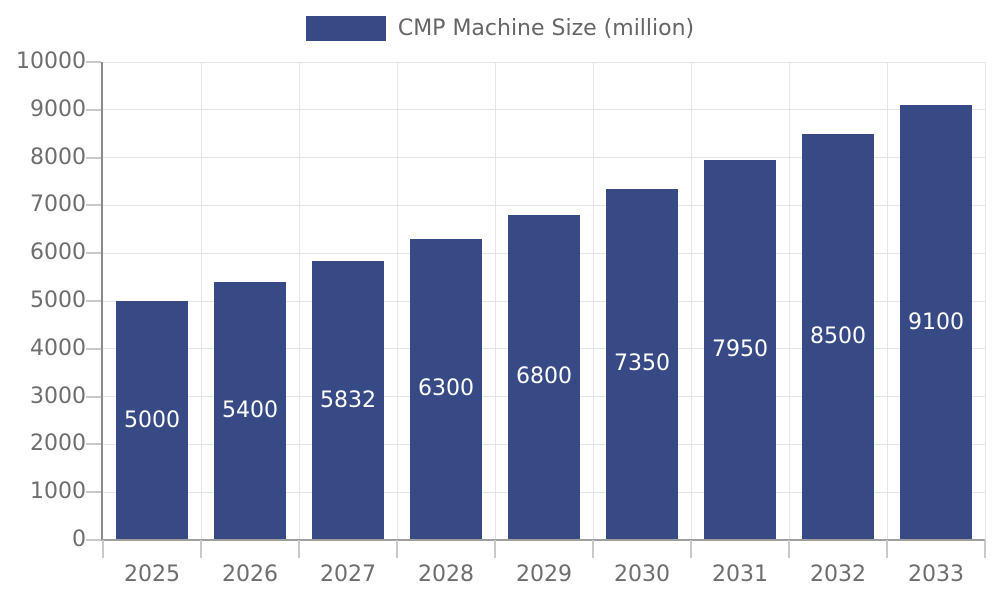 This screenshot has height=600, width=1000. I want to click on bar-value-label: 5400, so click(250, 410).